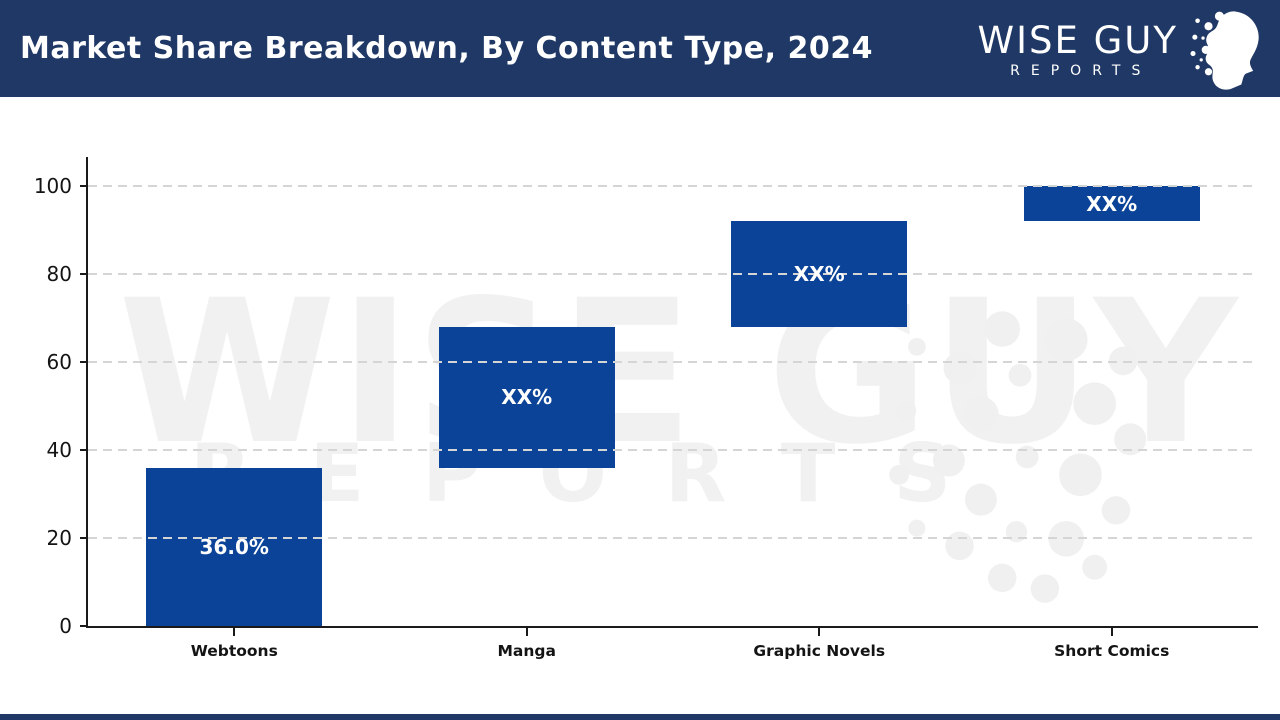 This screenshot has width=1280, height=720. What do you see at coordinates (234, 651) in the screenshot?
I see `x-tick-label: Webtoons` at bounding box center [234, 651].